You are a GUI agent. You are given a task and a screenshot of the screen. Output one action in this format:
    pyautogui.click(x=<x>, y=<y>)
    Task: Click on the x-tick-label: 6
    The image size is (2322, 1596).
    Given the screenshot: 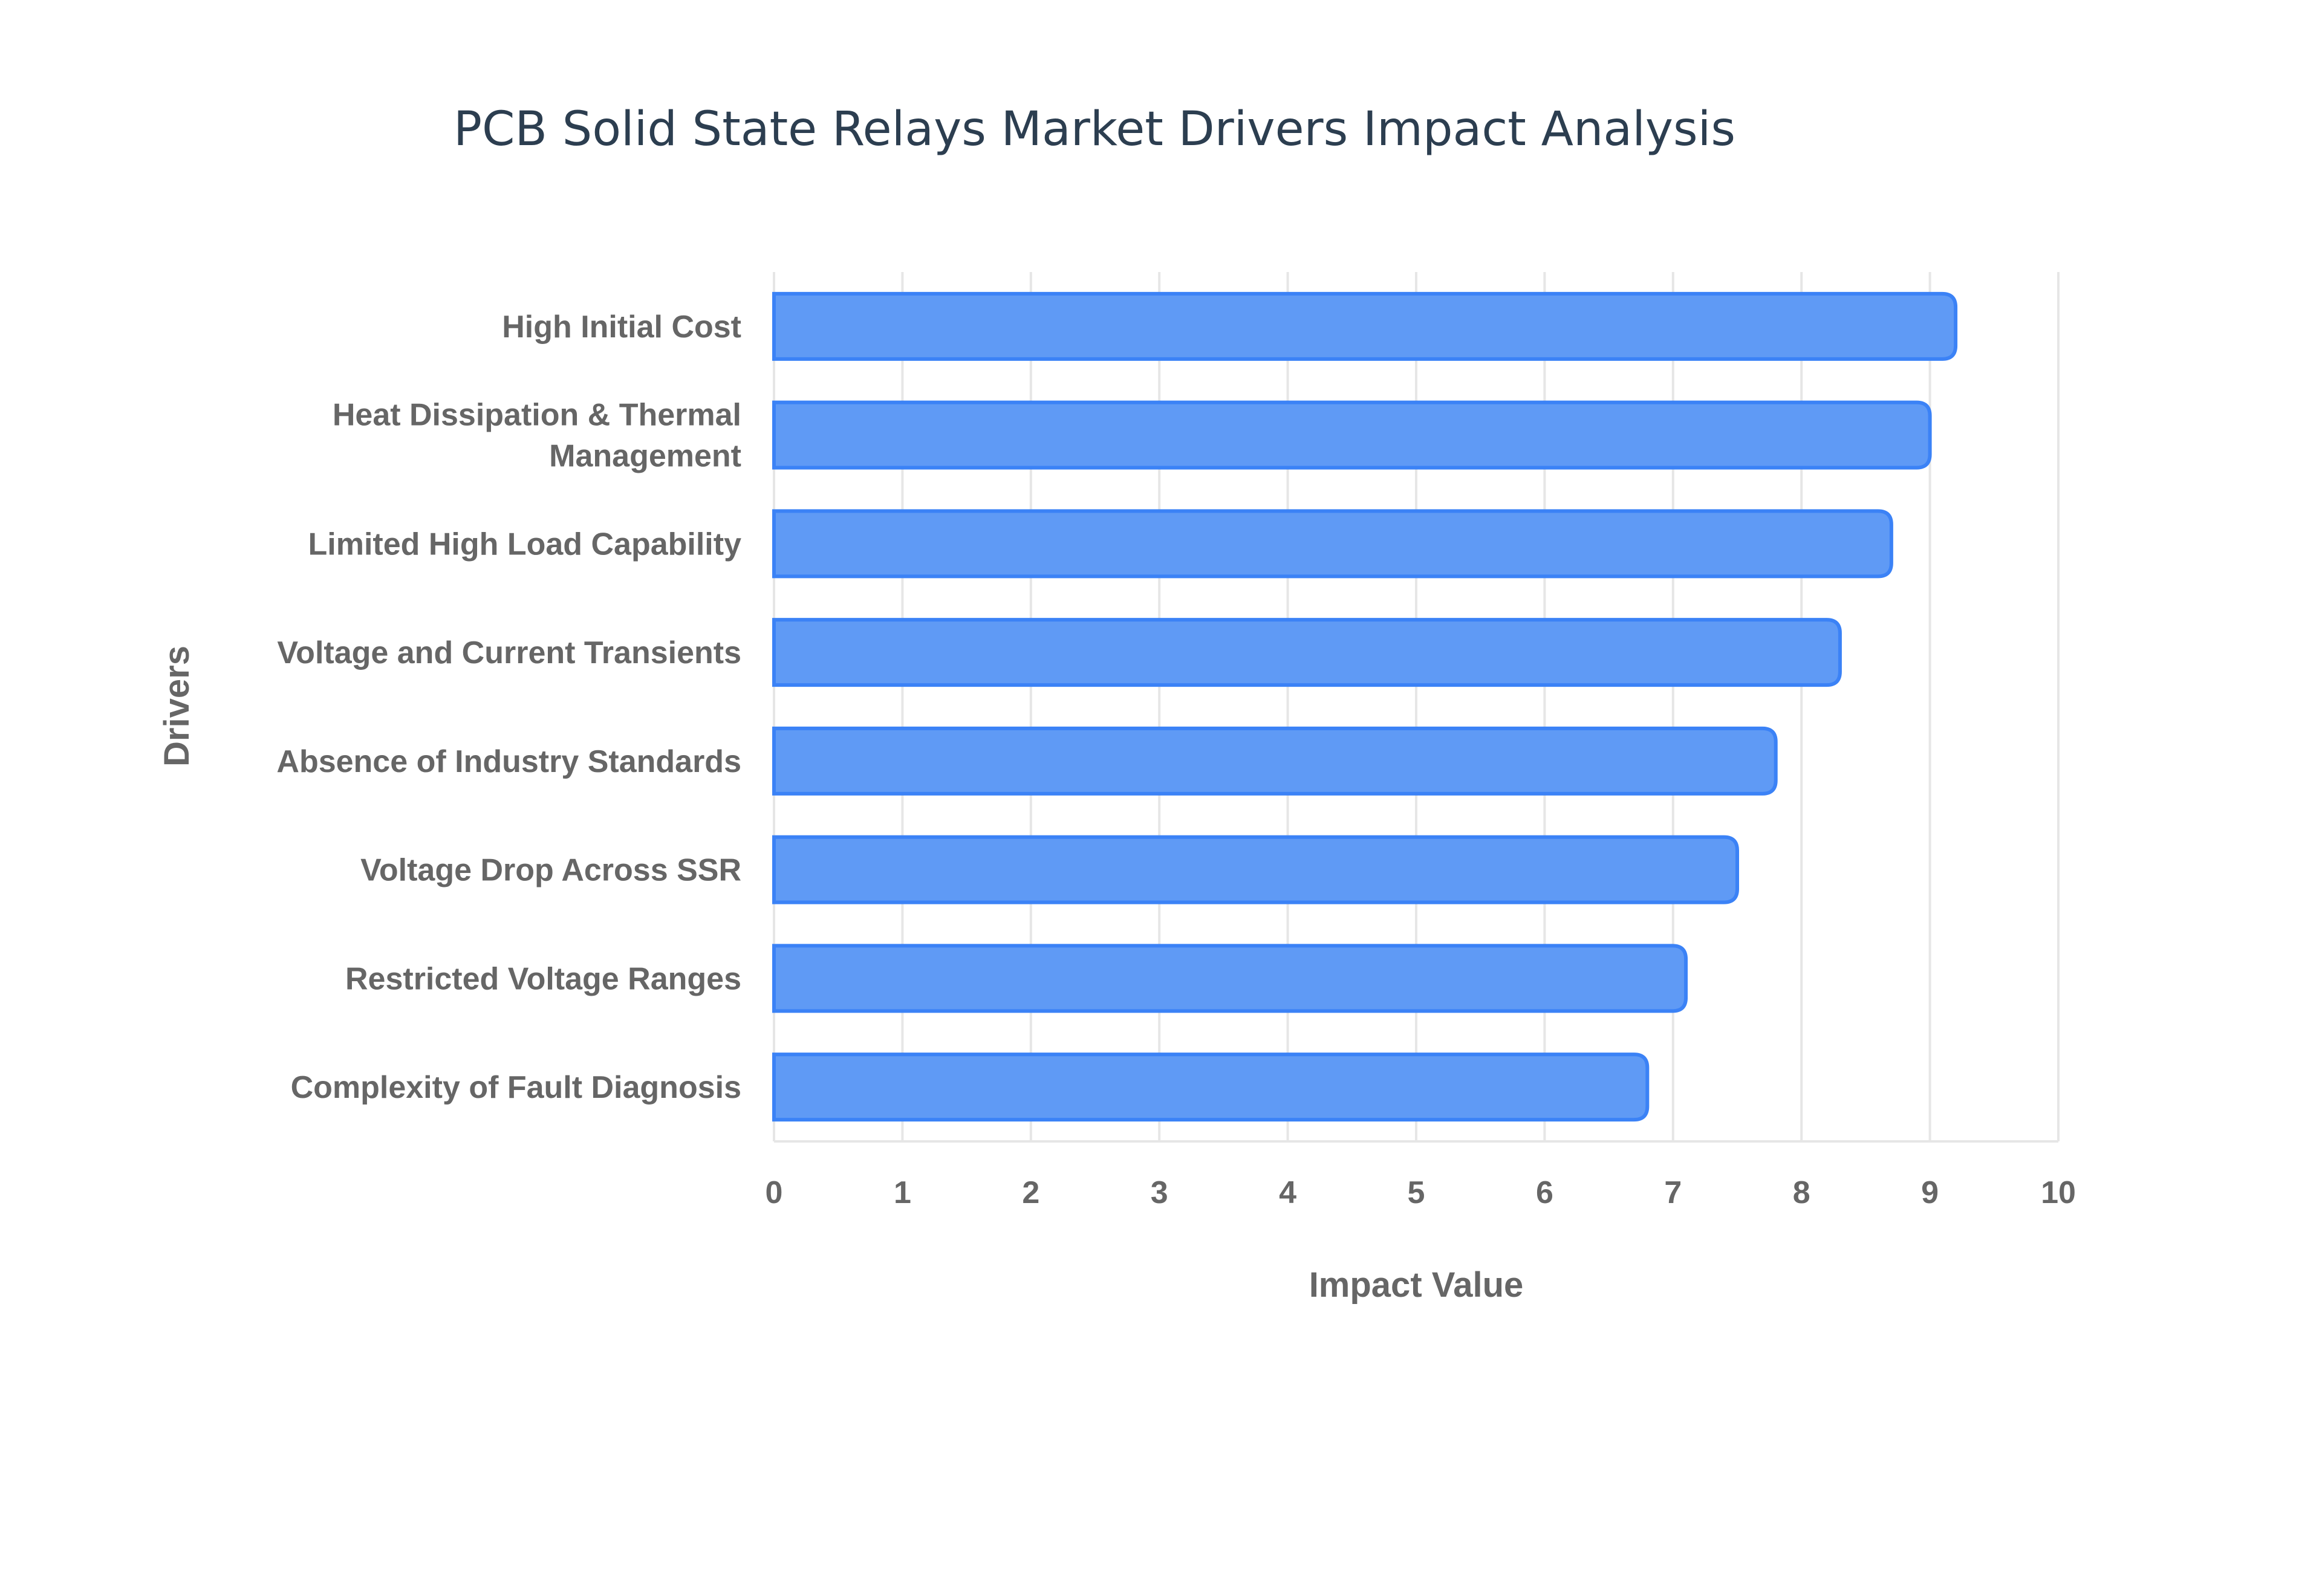 What is the action you would take?
    pyautogui.click(x=1544, y=1192)
    